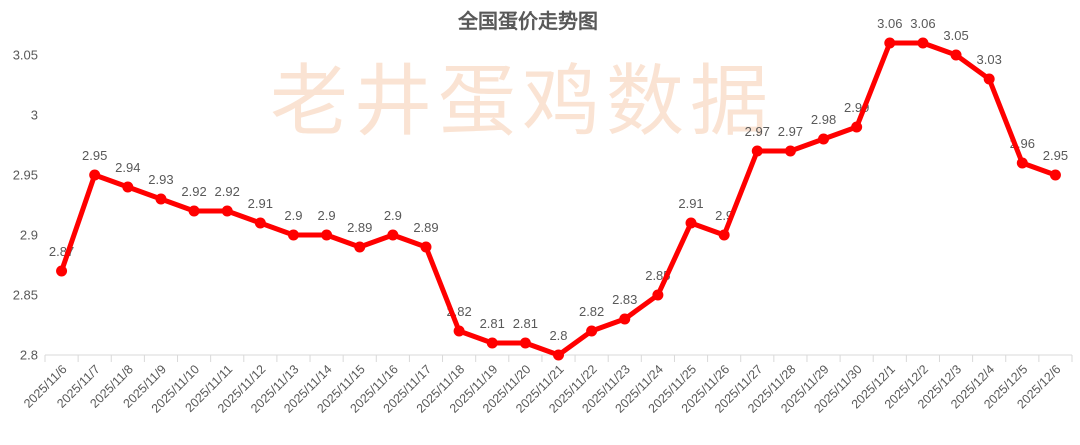 The width and height of the screenshot is (1080, 445). What do you see at coordinates (25, 55) in the screenshot?
I see `y-axis-tick-label: 3.05` at bounding box center [25, 55].